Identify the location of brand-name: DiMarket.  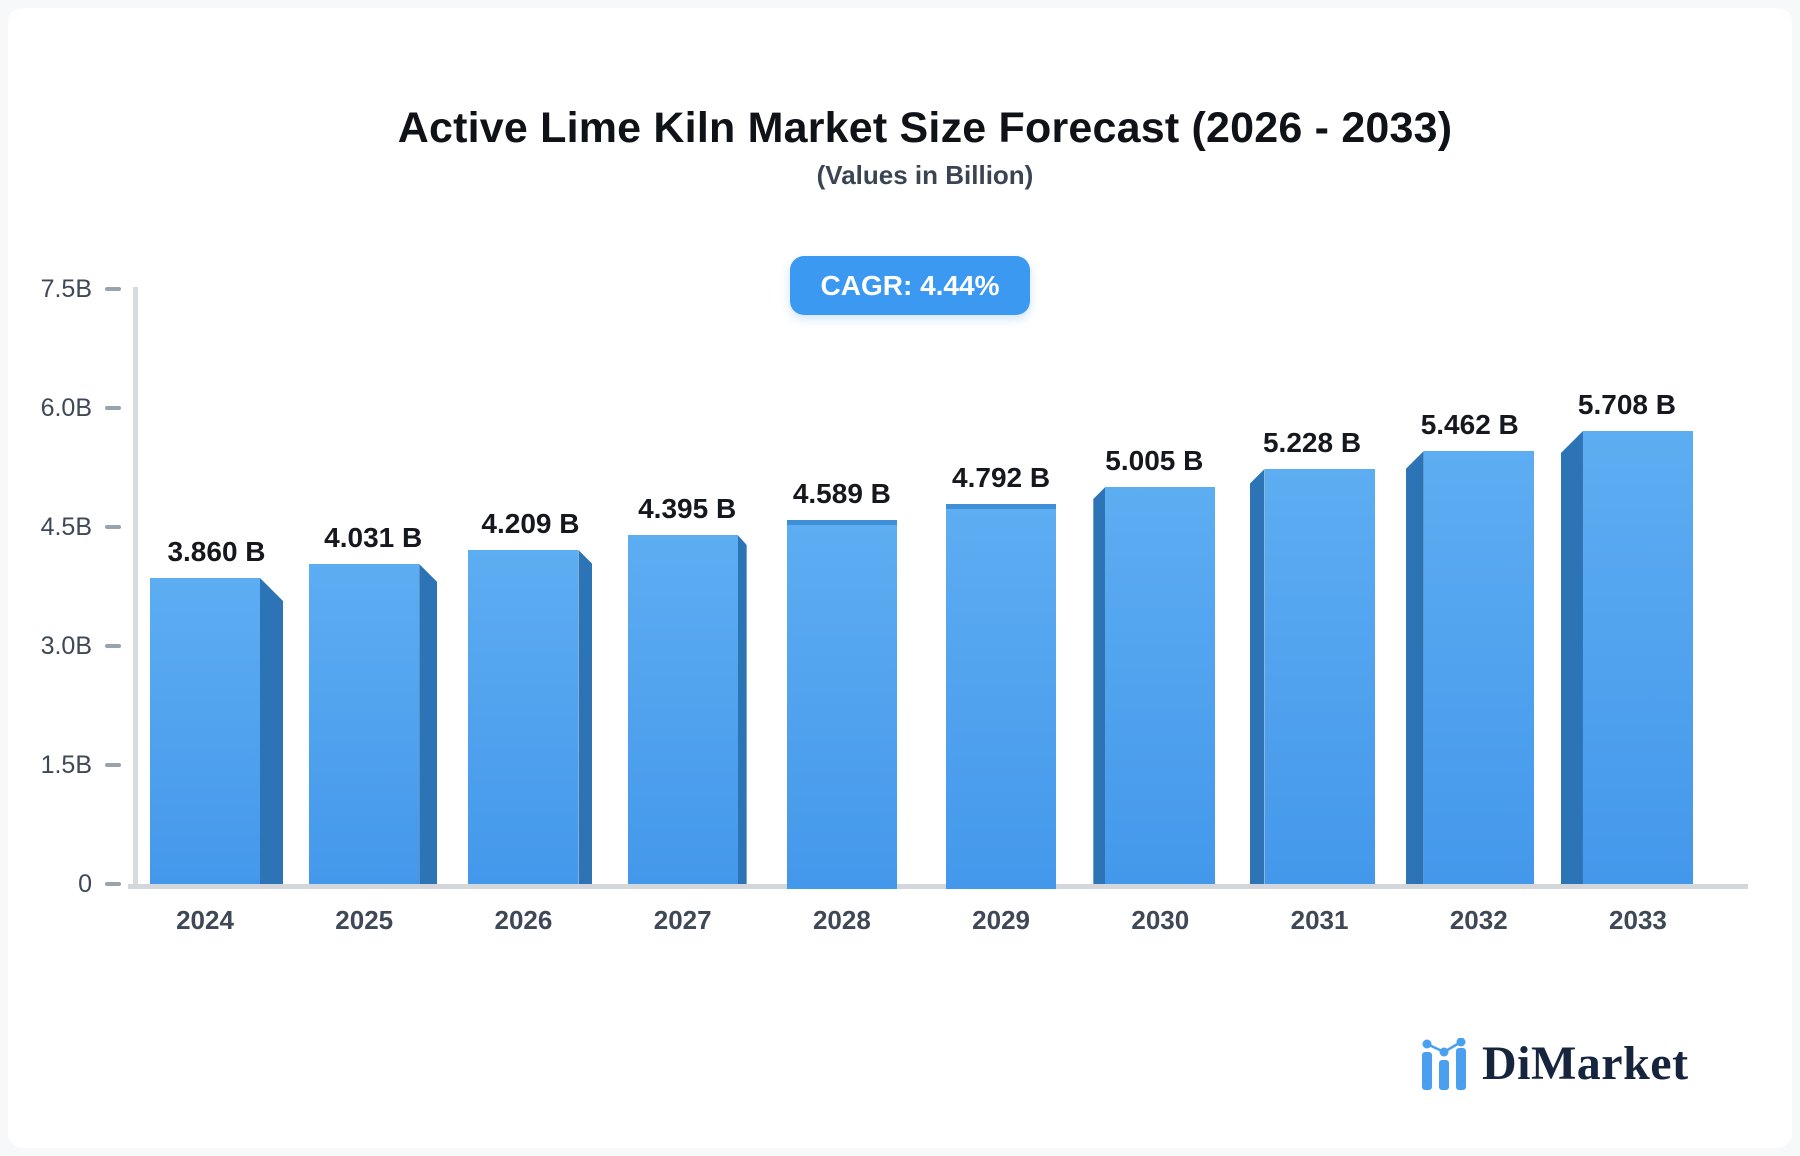
(1585, 1063).